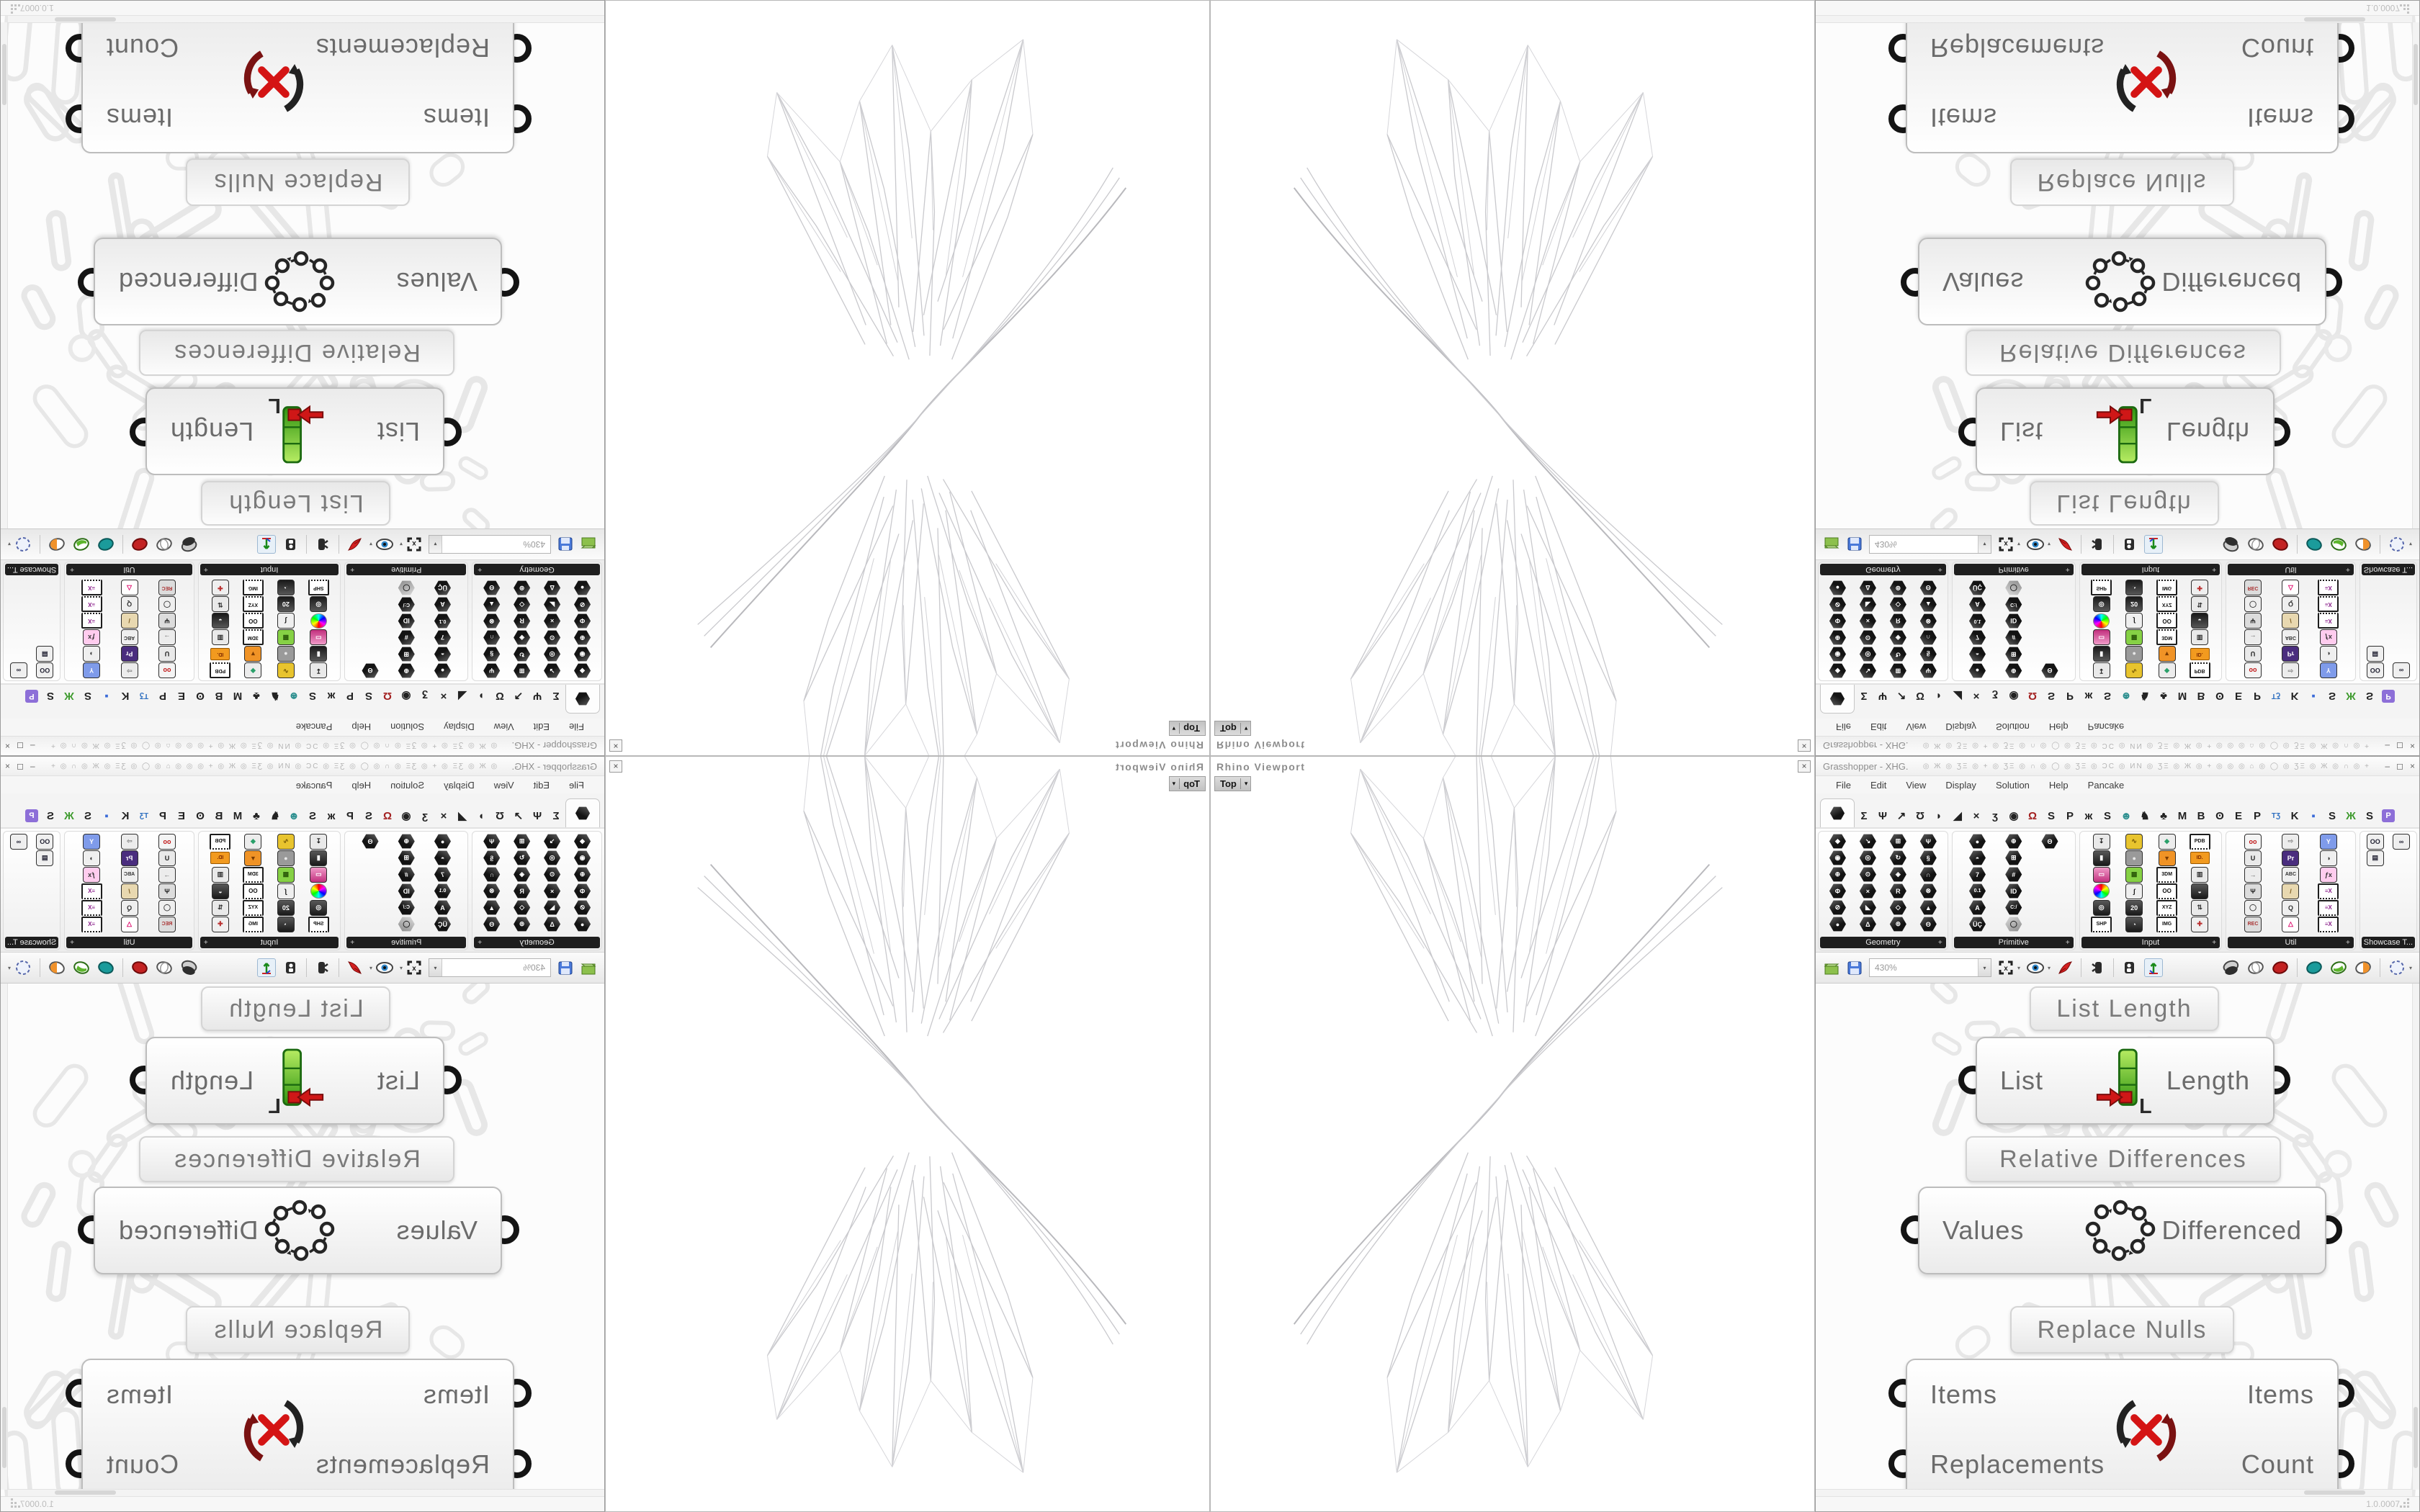  I want to click on bean-orange-icon, so click(57, 544).